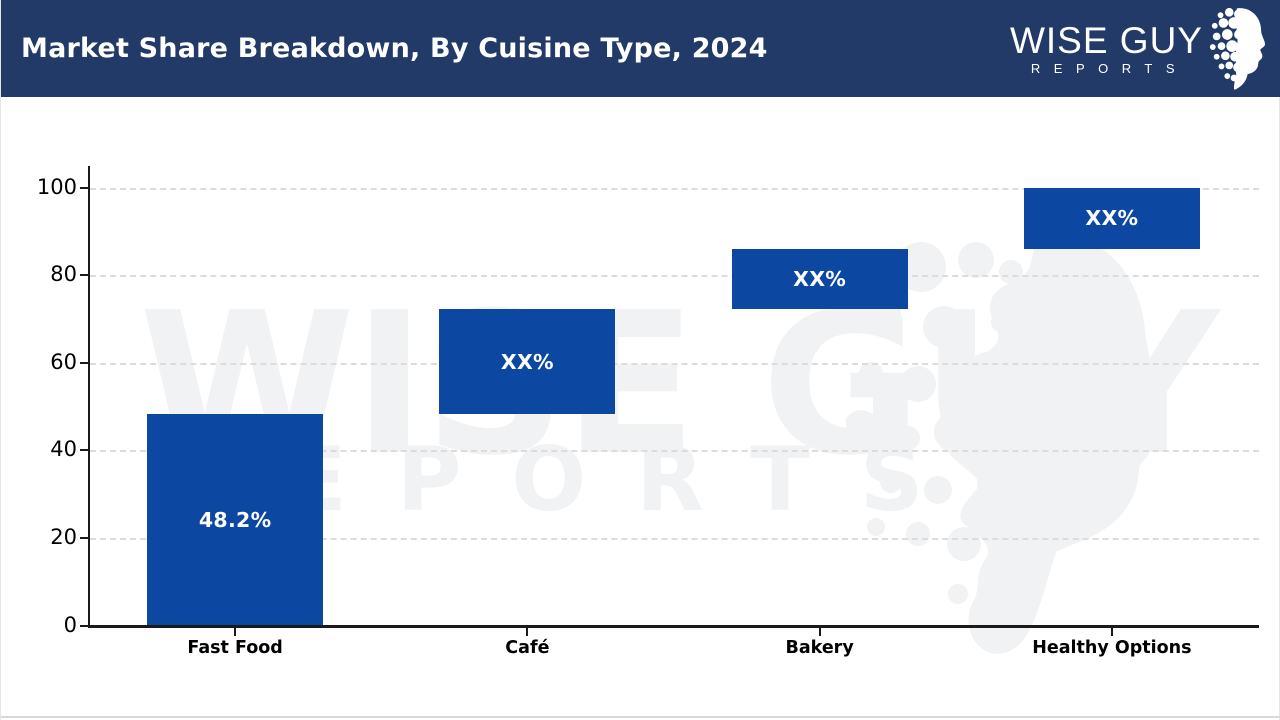  Describe the element at coordinates (63, 449) in the screenshot. I see `y-tick-label-40: 40` at that location.